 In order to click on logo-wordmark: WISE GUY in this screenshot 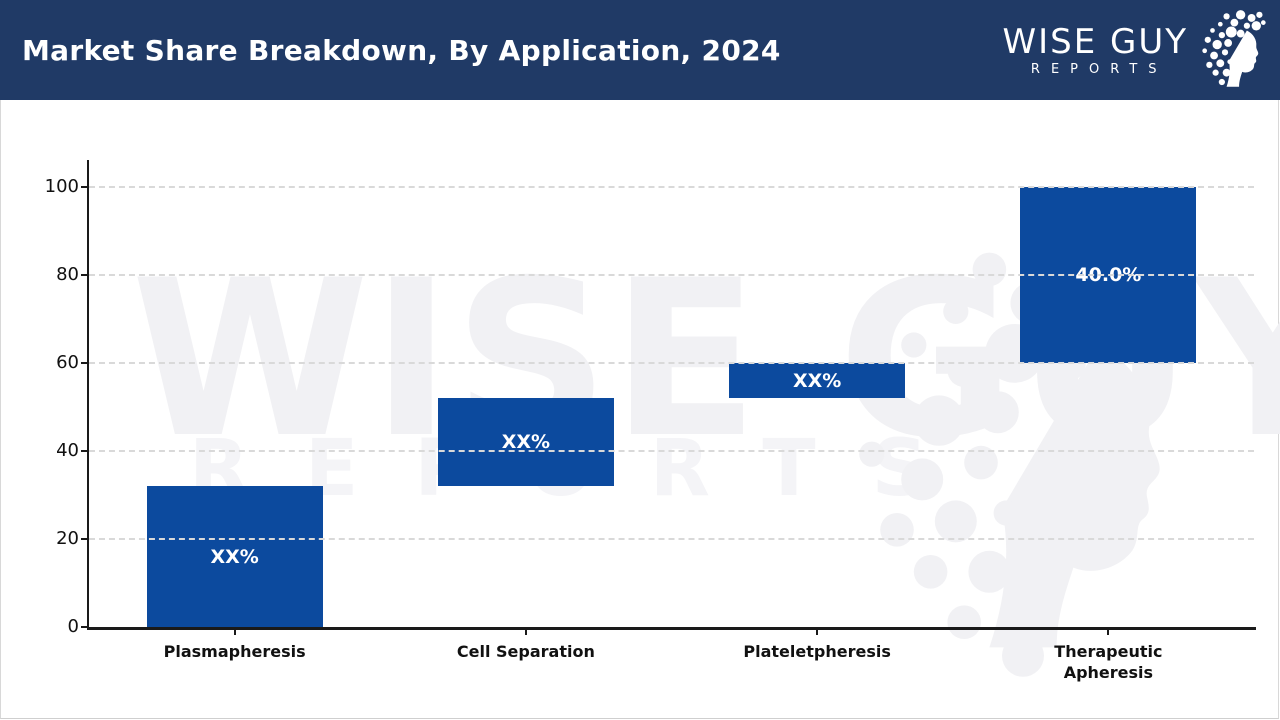, I will do `click(1095, 41)`.